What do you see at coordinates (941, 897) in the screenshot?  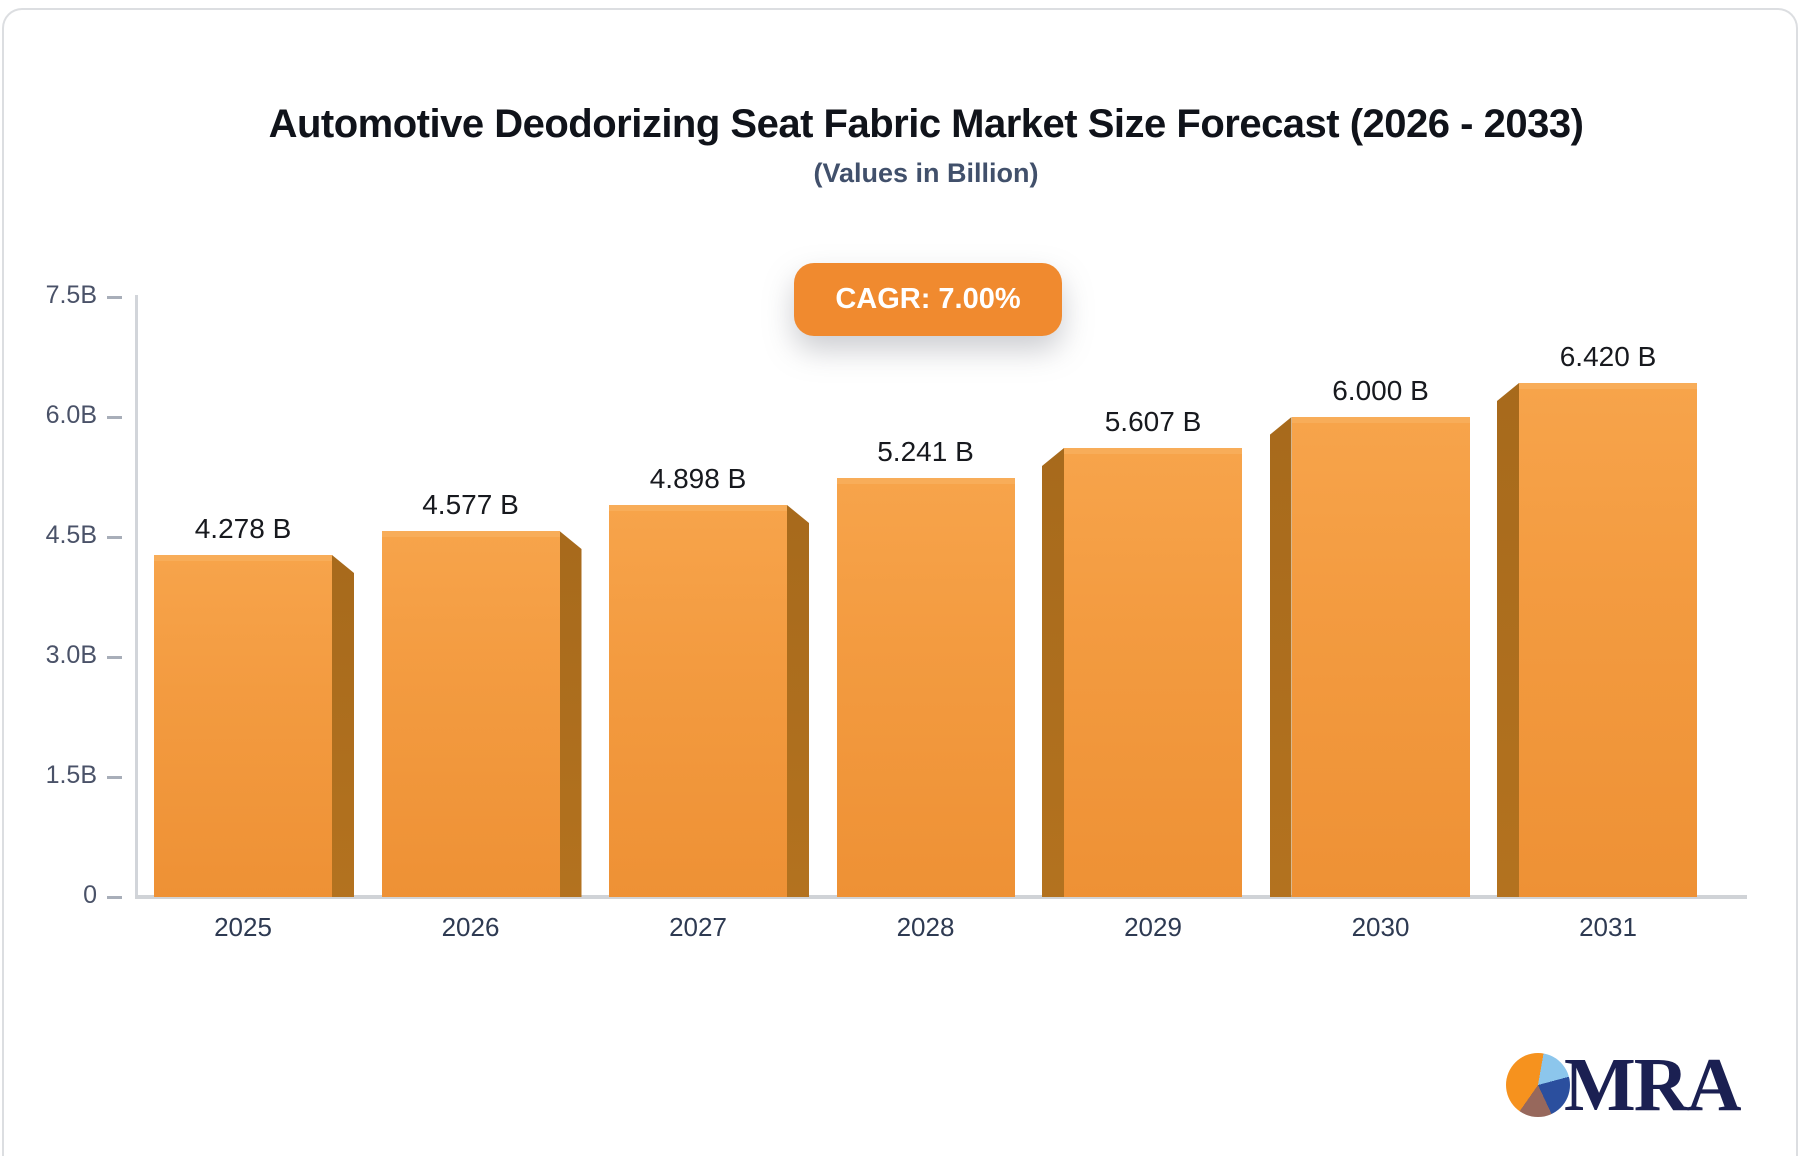 I see `x-axis-line` at bounding box center [941, 897].